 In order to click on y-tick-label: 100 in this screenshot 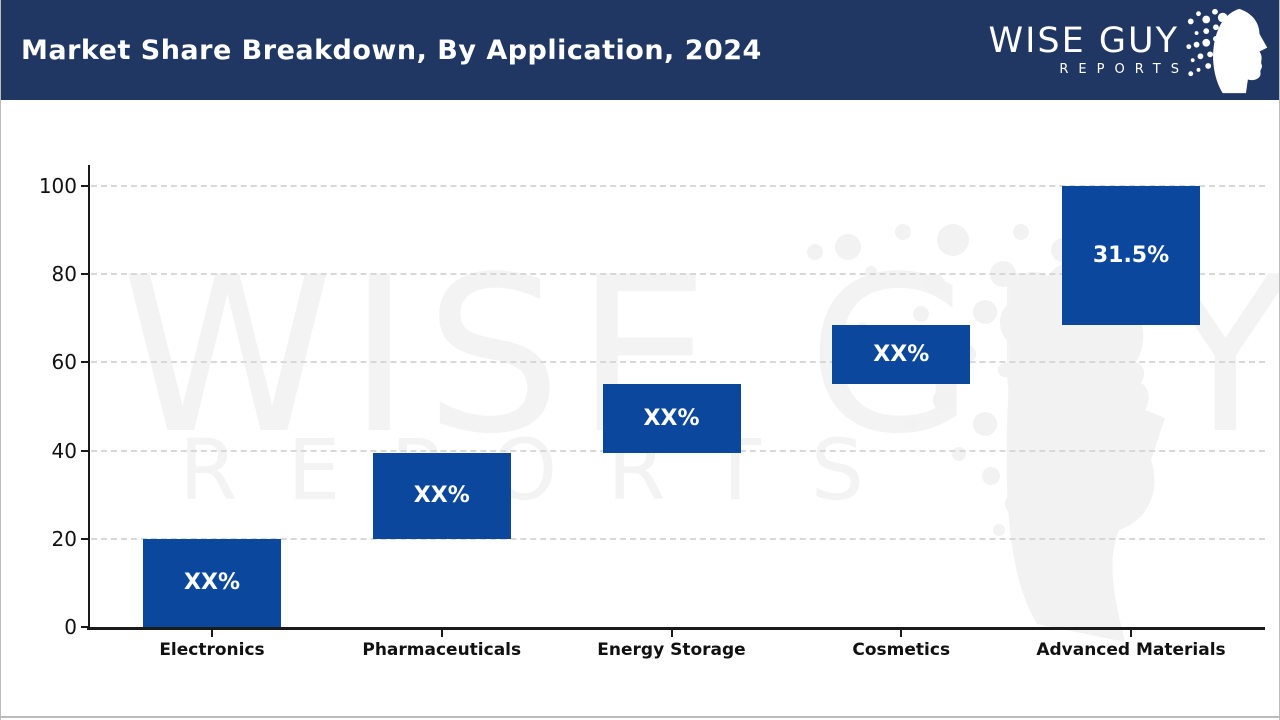, I will do `click(57, 186)`.